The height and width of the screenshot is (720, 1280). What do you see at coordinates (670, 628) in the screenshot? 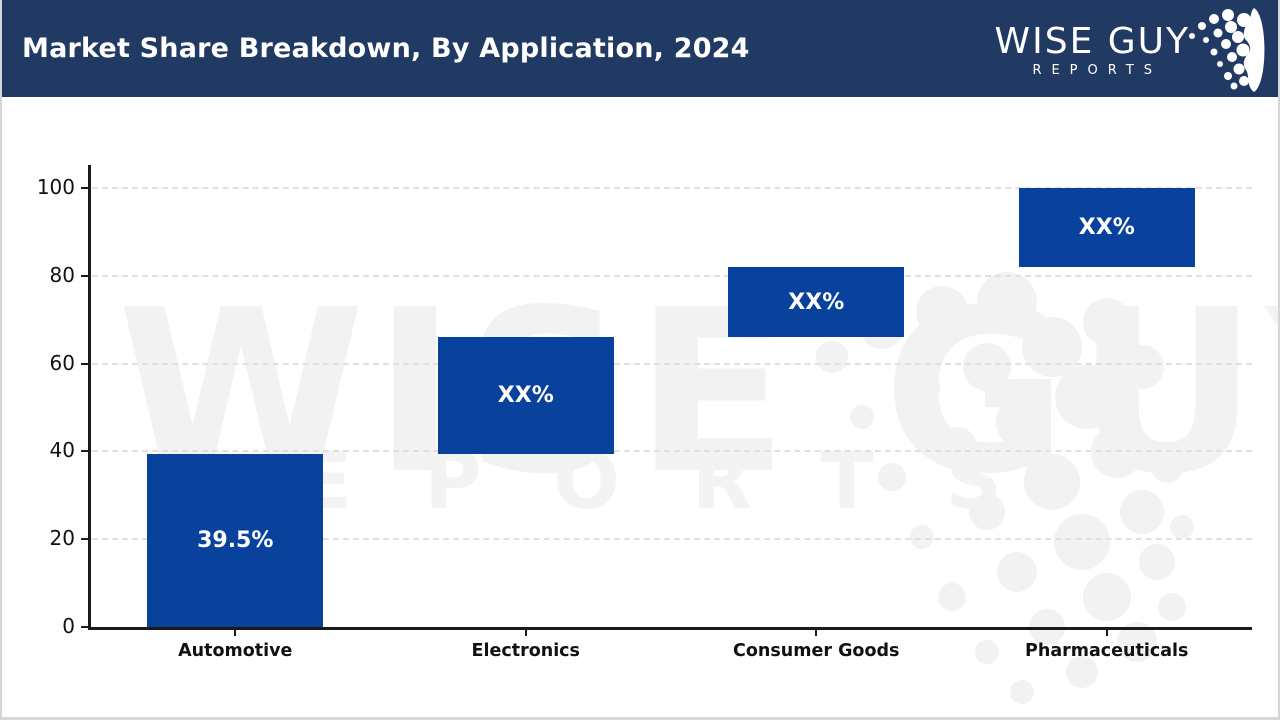
I see `x-axis-line` at bounding box center [670, 628].